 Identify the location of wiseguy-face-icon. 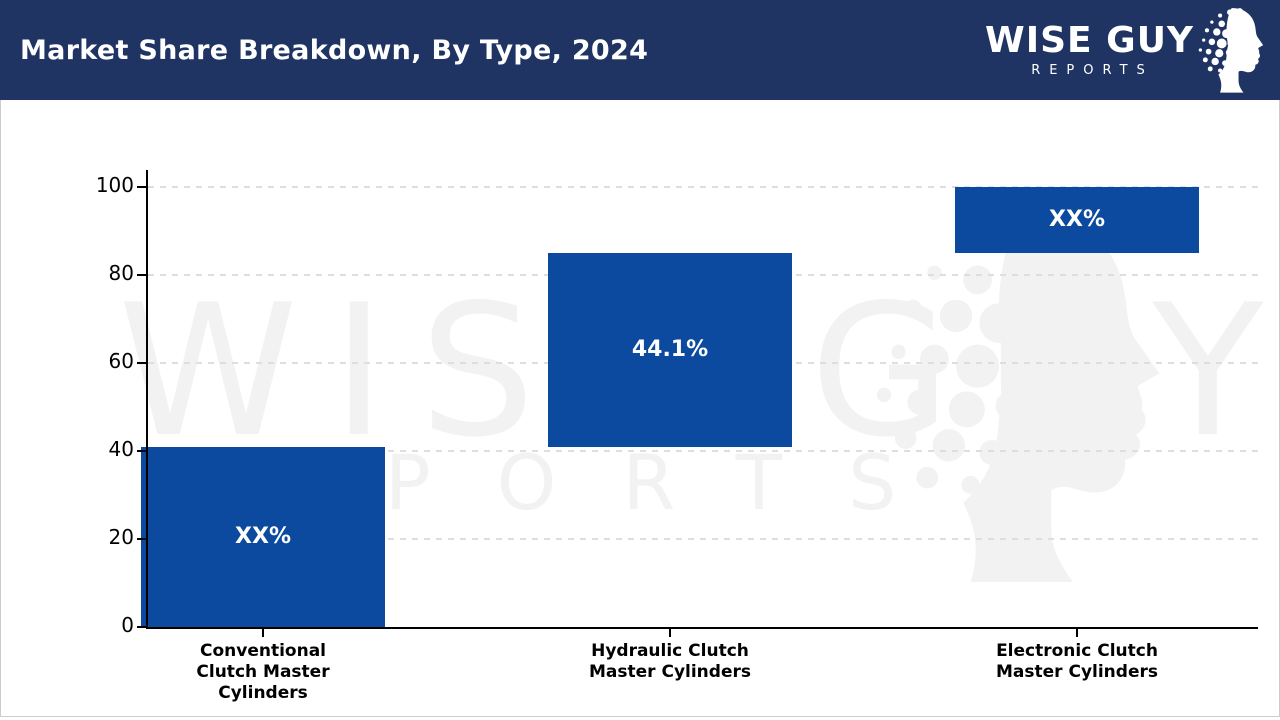
(1231, 50).